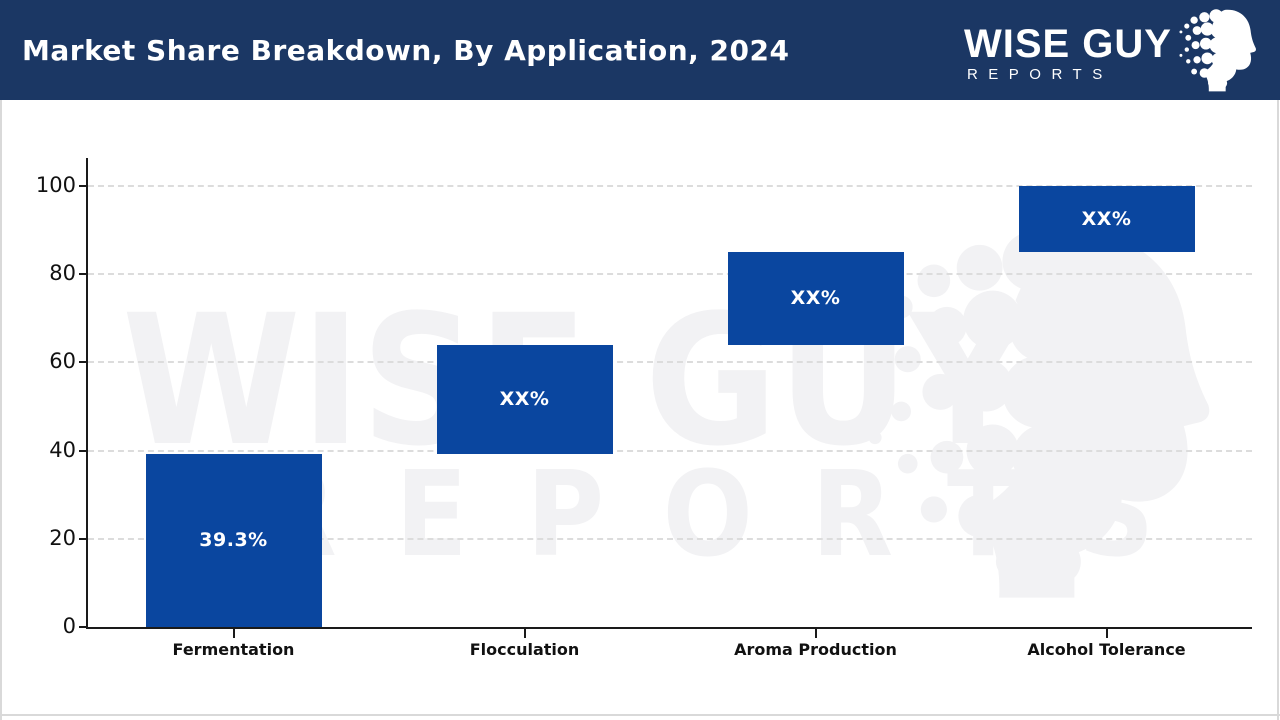  What do you see at coordinates (62, 273) in the screenshot?
I see `y-tick-label: 80` at bounding box center [62, 273].